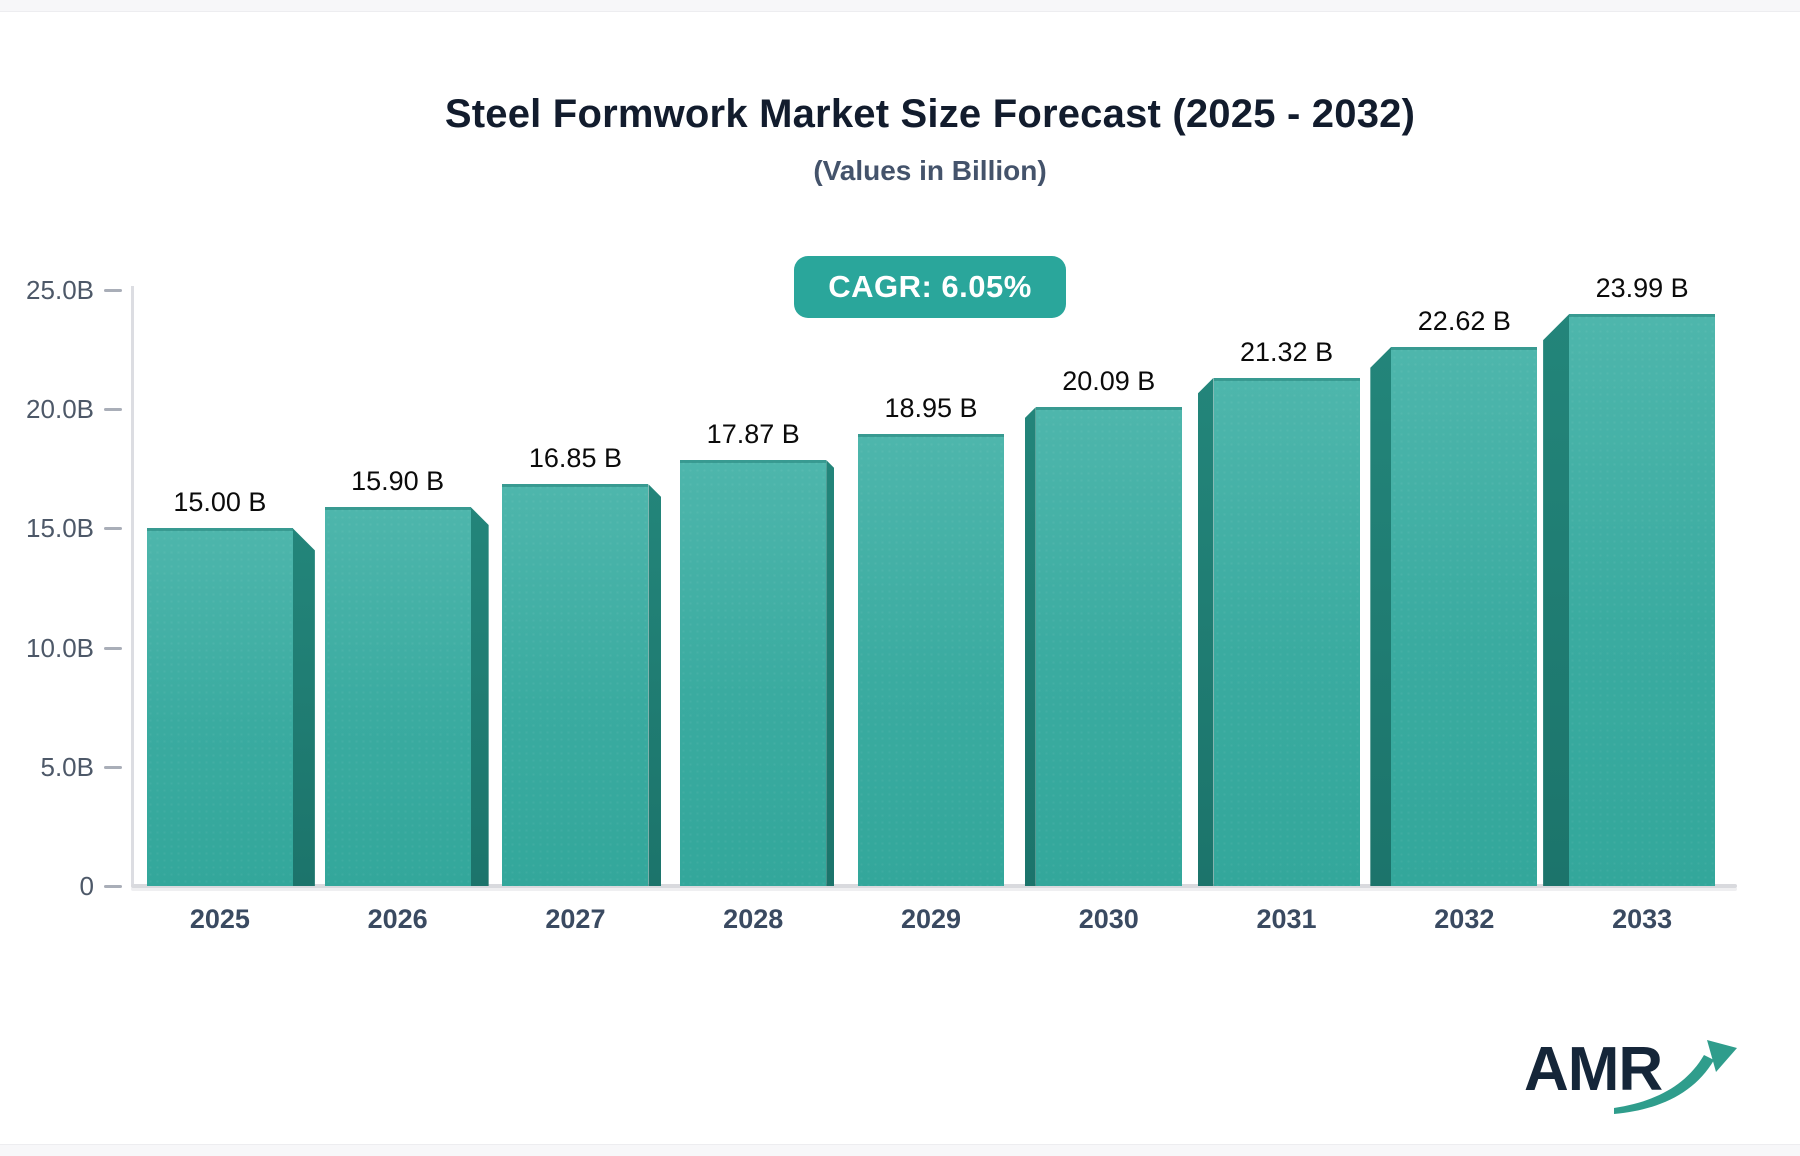 The height and width of the screenshot is (1156, 1800). I want to click on y-axis-line, so click(132, 586).